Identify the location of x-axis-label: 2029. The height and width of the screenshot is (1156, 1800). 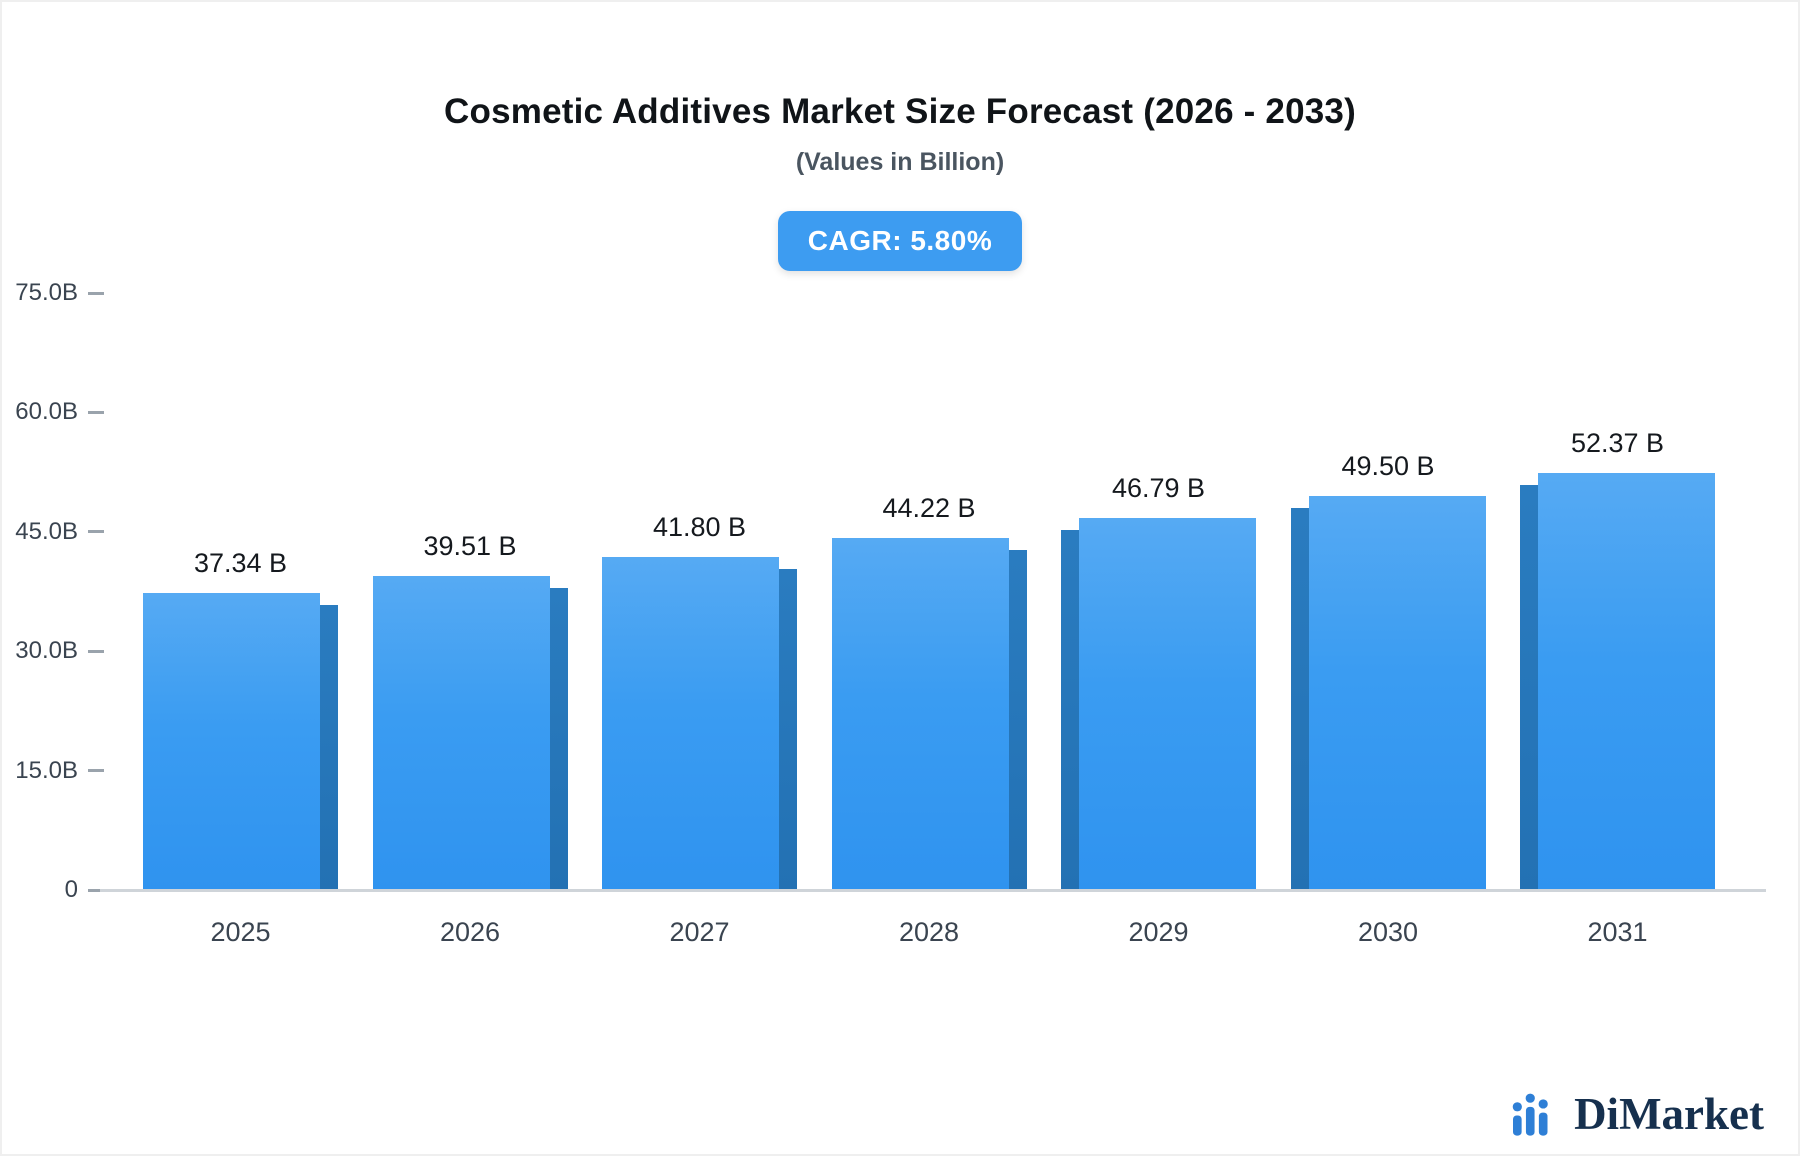
(1158, 932).